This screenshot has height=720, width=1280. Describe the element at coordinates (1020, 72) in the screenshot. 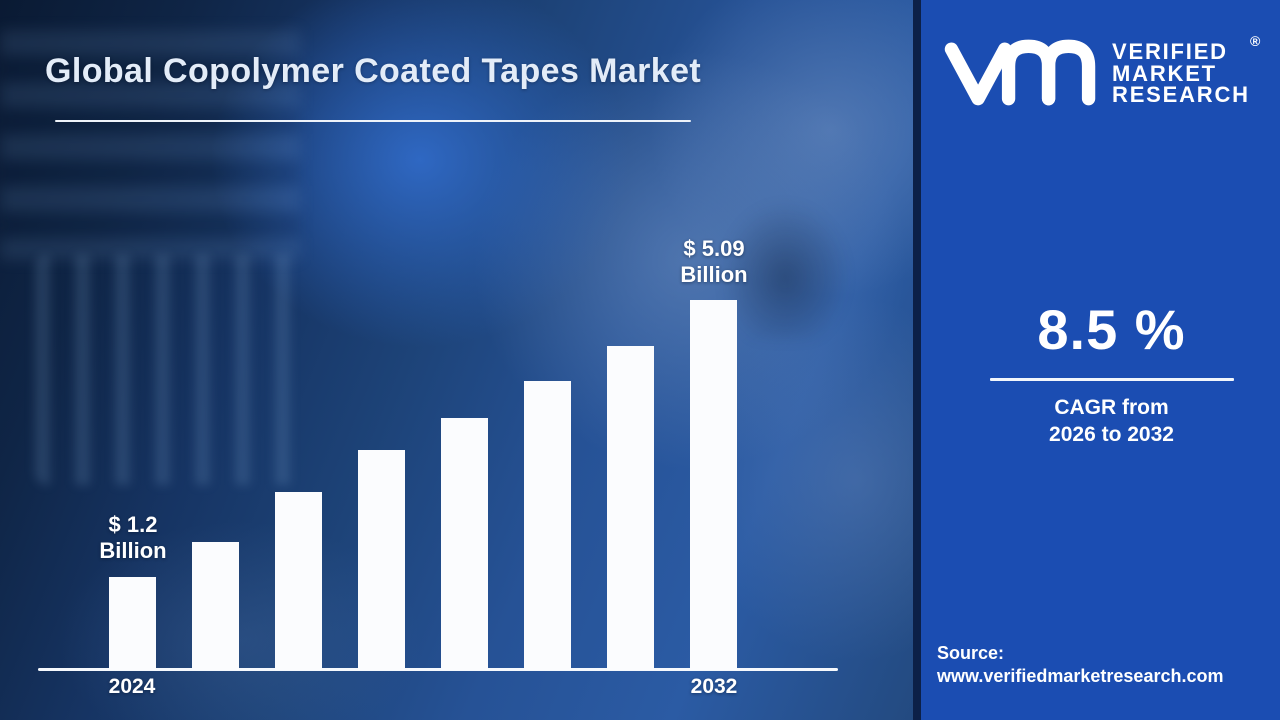

I see `vmr-monogram-icon` at that location.